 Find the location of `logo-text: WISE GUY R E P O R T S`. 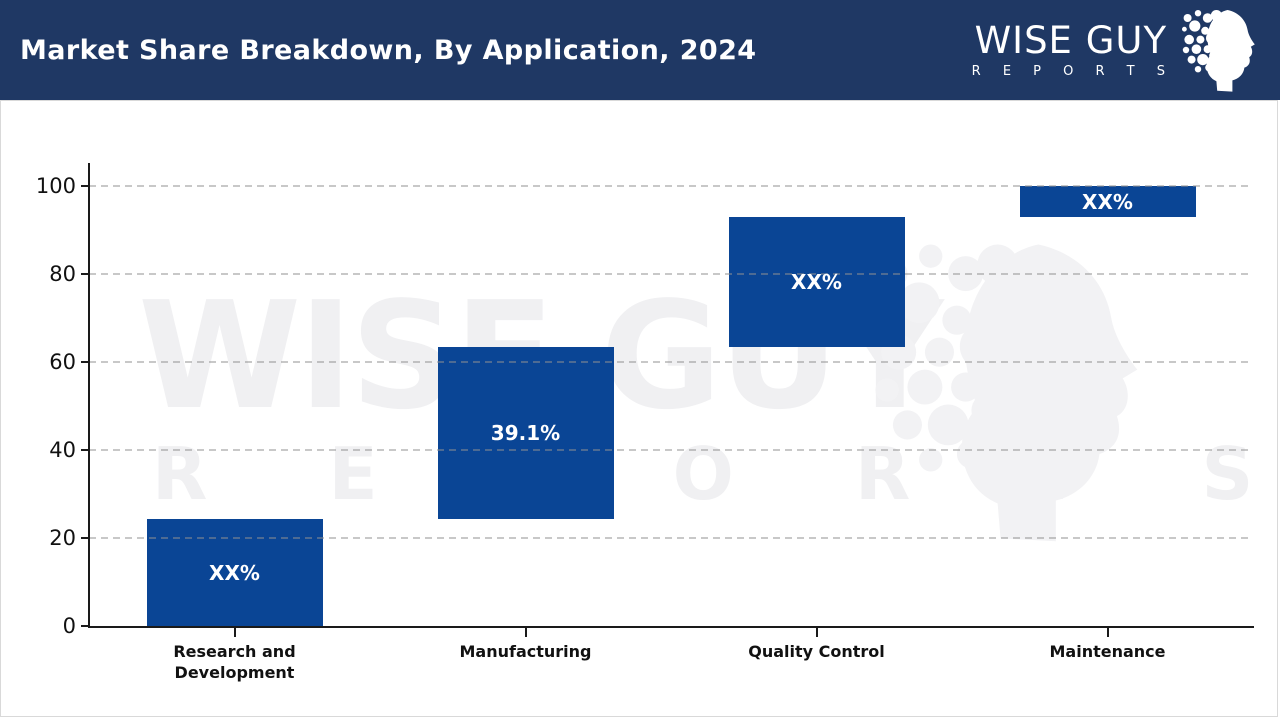

logo-text: WISE GUY R E P O R T S is located at coordinates (1071, 50).